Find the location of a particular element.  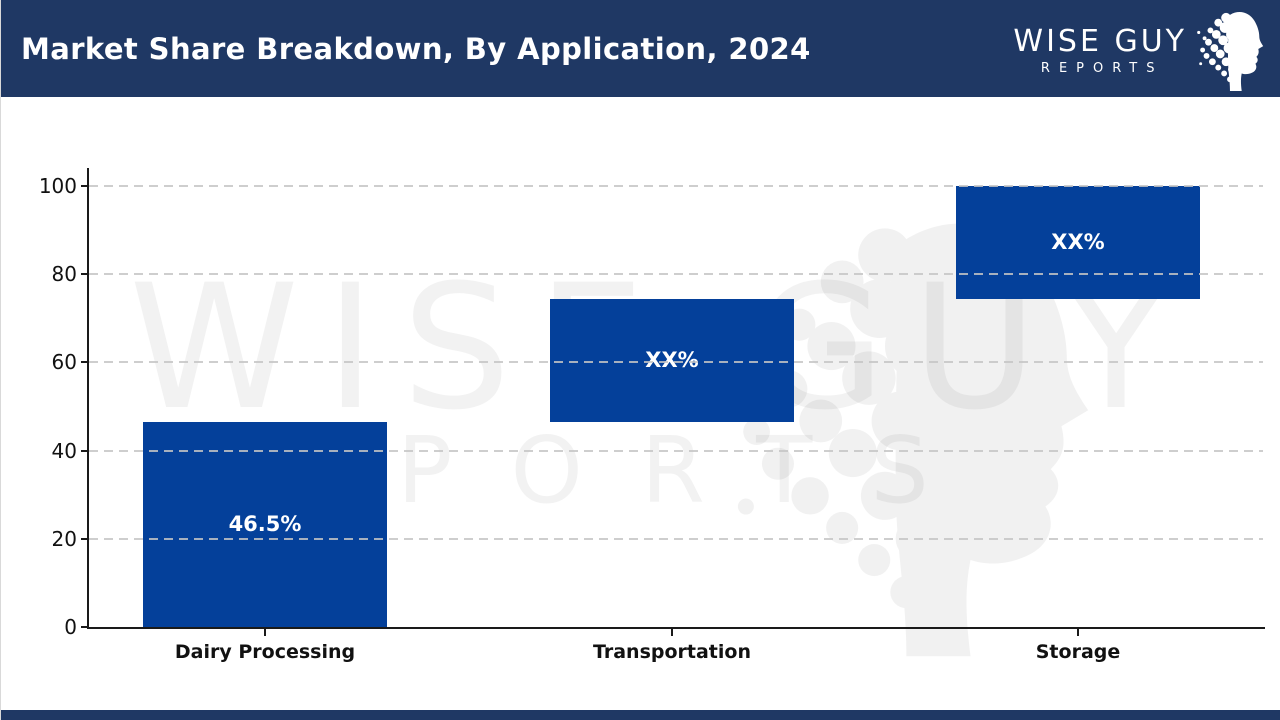

bar-dairy-processing: 46.5% is located at coordinates (265, 524).